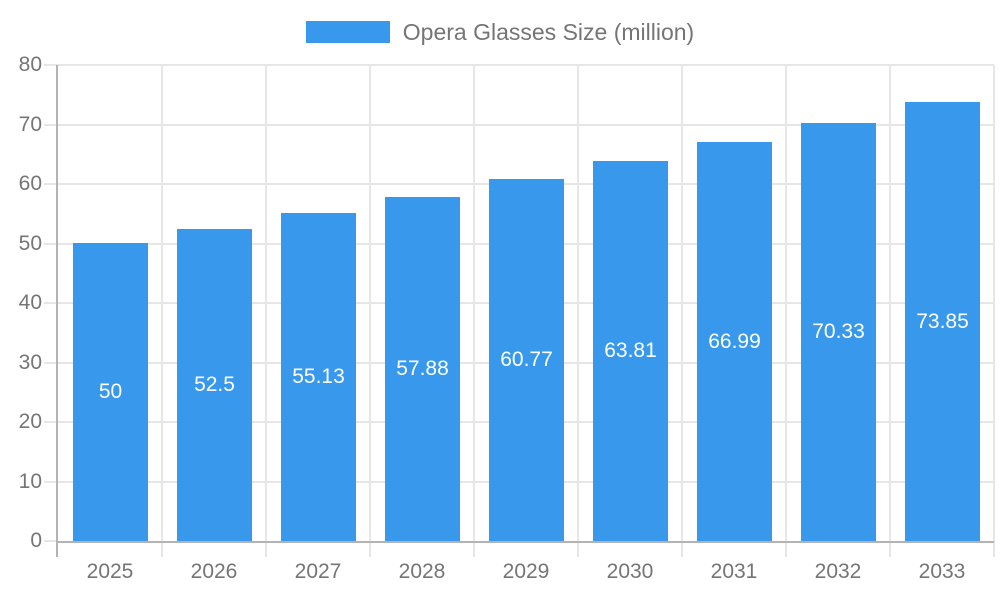 The width and height of the screenshot is (1000, 600). Describe the element at coordinates (30, 481) in the screenshot. I see `y-axis-label: 10` at that location.